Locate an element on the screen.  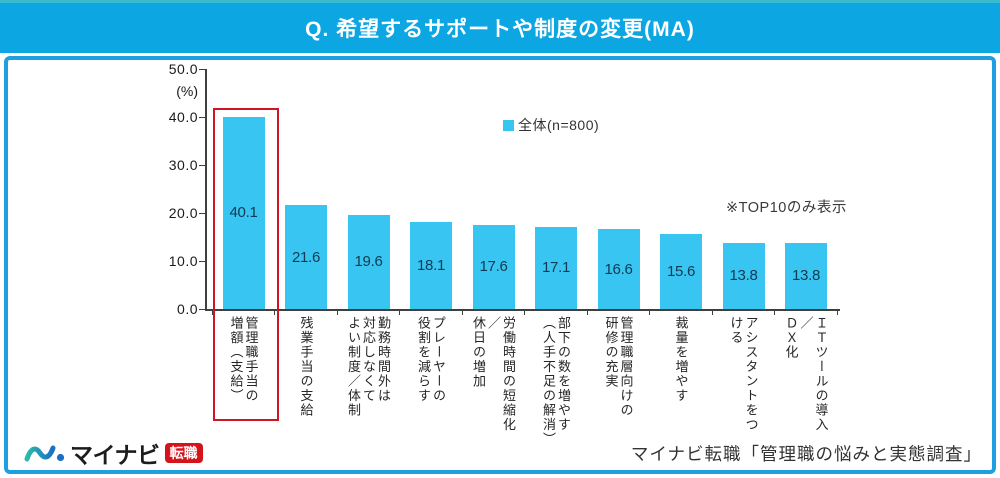
x-category-label: 管理職手当の 増額（支給） is located at coordinates (243, 359).